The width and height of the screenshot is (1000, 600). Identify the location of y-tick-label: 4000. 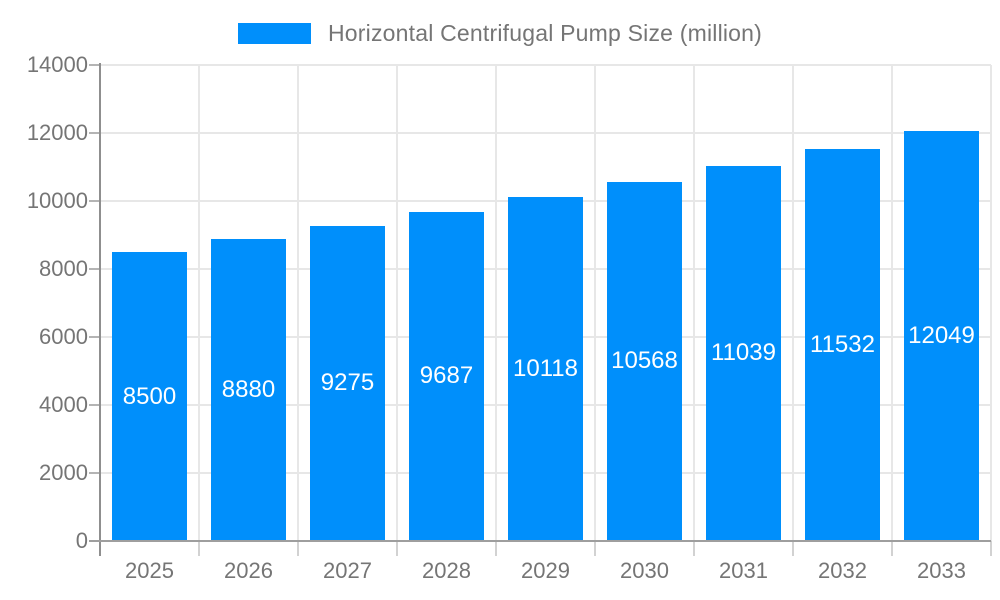
(63, 404).